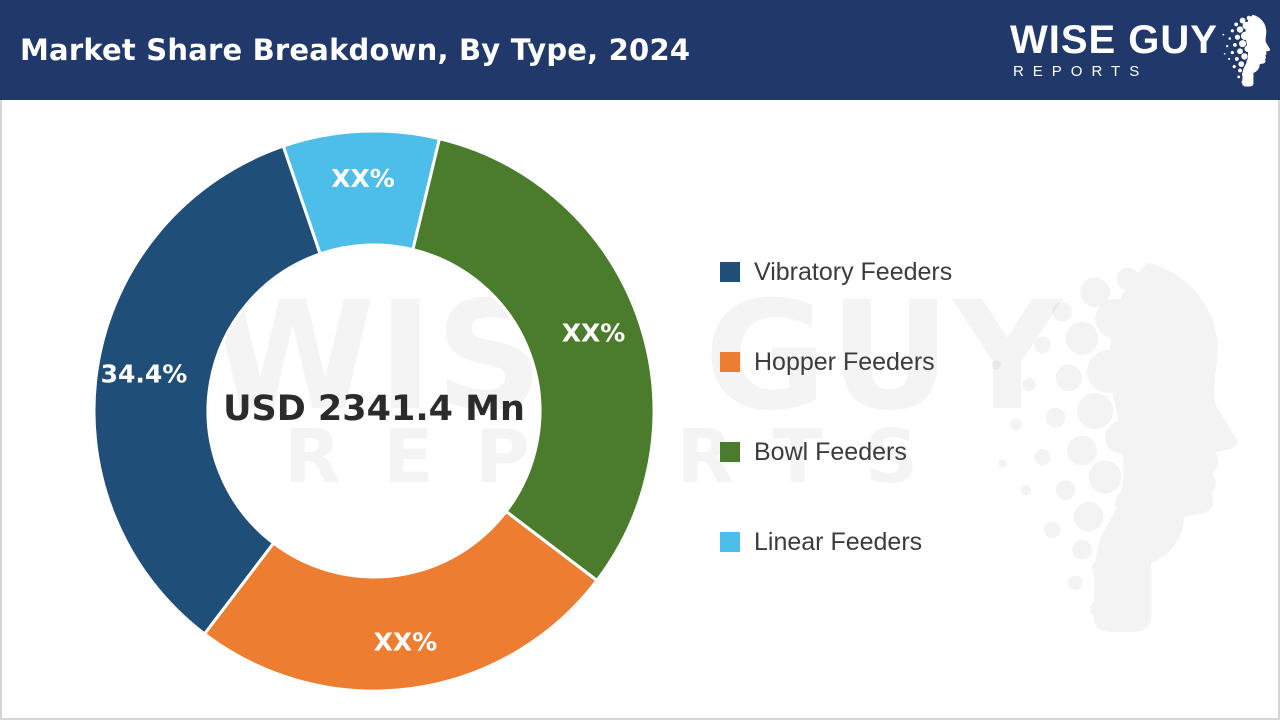 This screenshot has width=1280, height=720. I want to click on brand-logo: WISE GUY REPORTS, so click(1141, 50).